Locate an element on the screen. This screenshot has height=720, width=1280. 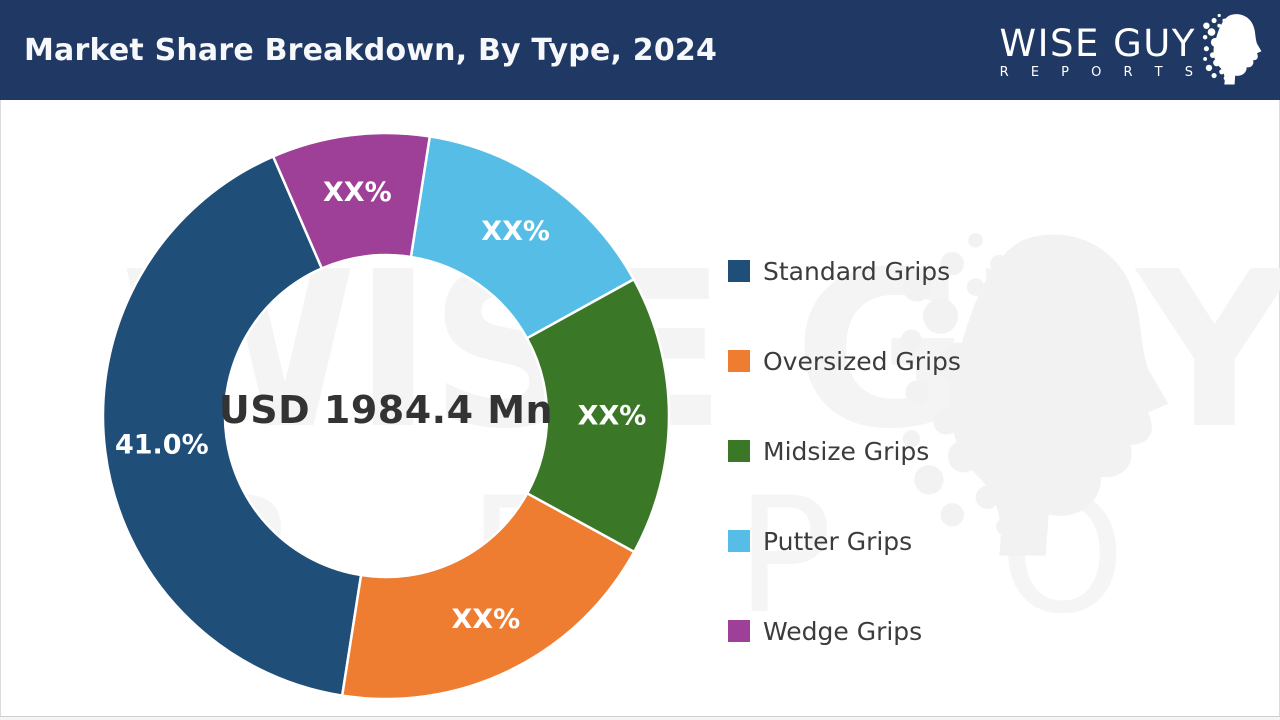
legend-label-midsize-grips: Midsize Grips is located at coordinates (846, 451).